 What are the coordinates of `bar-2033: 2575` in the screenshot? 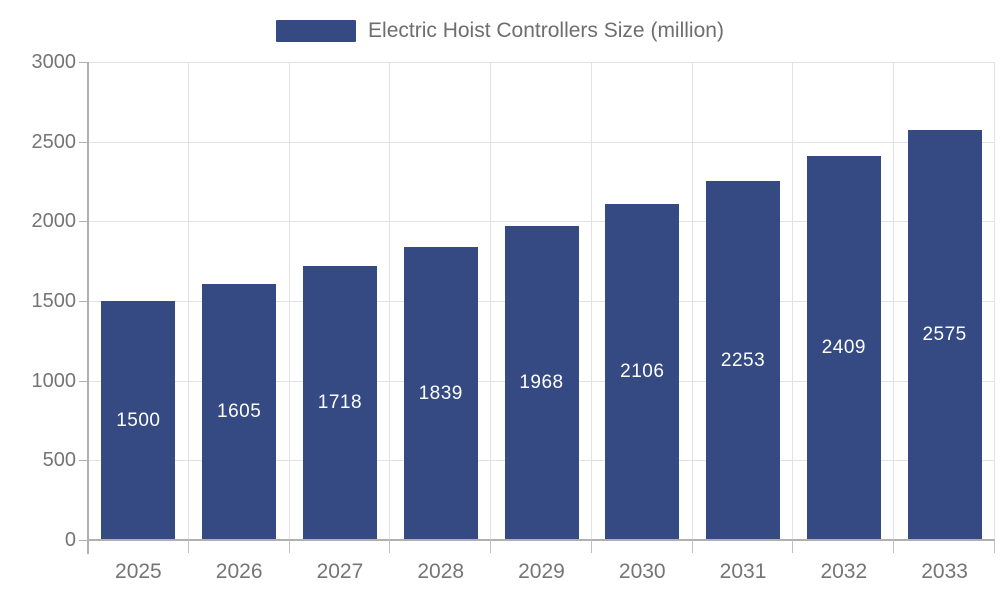 It's located at (944, 334).